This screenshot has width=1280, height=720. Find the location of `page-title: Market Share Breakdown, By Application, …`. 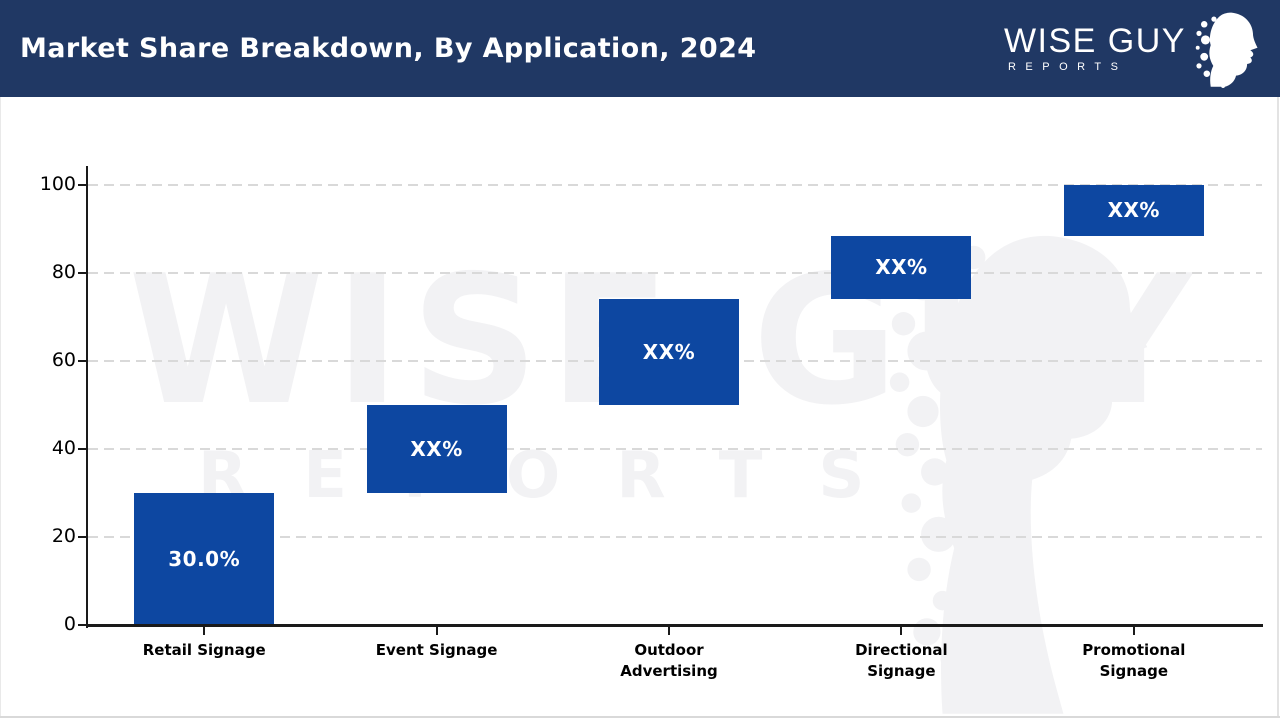

page-title: Market Share Breakdown, By Application, … is located at coordinates (388, 48).